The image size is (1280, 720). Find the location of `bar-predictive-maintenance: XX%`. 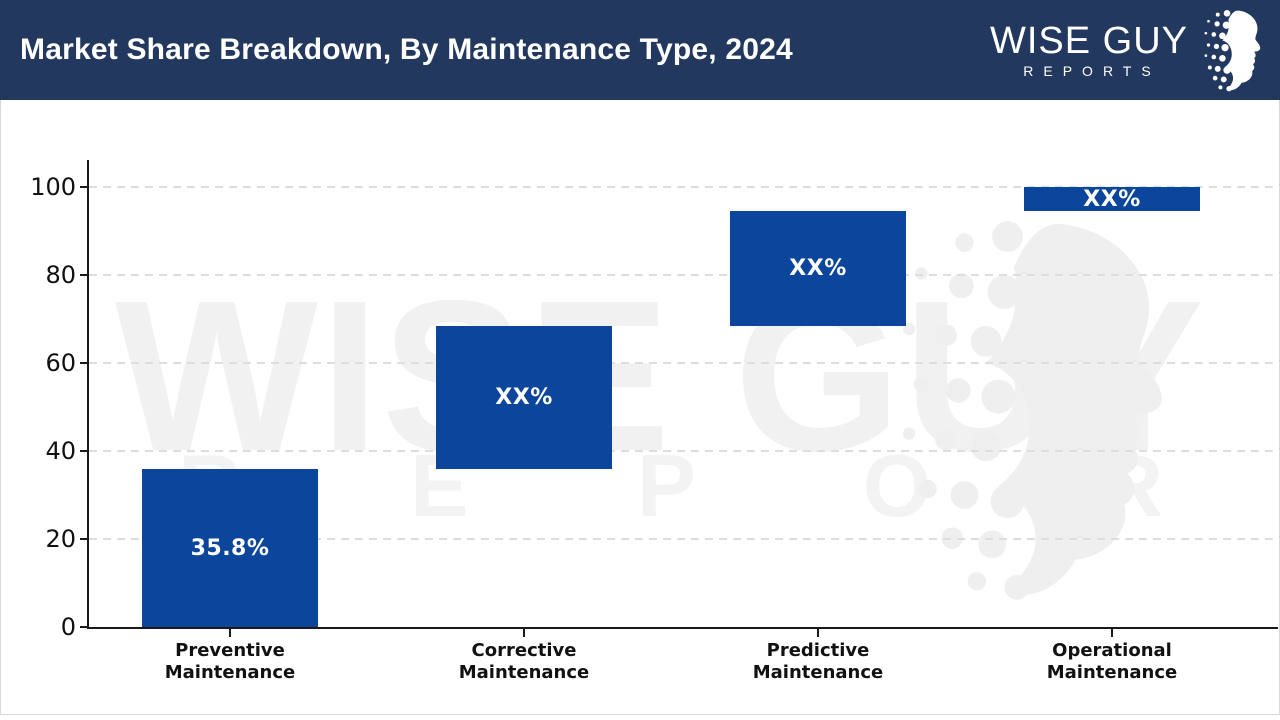

bar-predictive-maintenance: XX% is located at coordinates (818, 269).